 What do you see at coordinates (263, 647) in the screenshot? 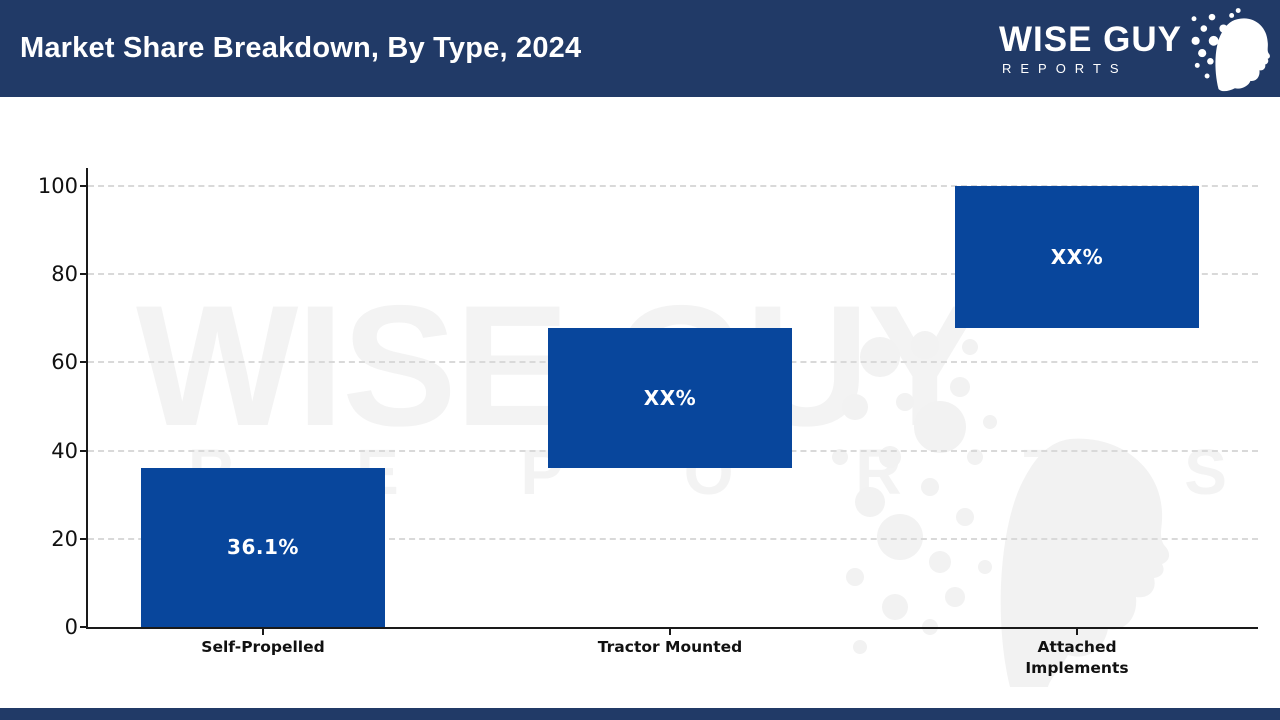
I see `category-label: Self-Propelled` at bounding box center [263, 647].